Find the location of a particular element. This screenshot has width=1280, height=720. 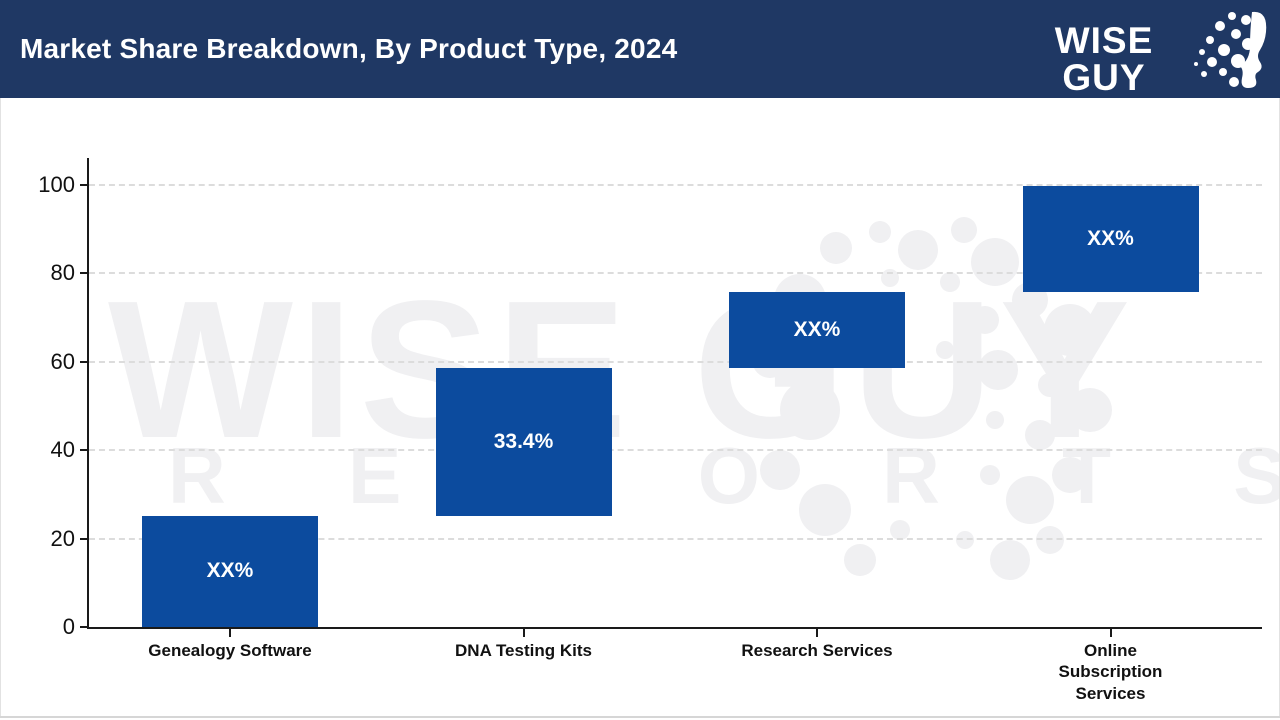

watermark-text-reports: R E P O R T S is located at coordinates (724, 475).